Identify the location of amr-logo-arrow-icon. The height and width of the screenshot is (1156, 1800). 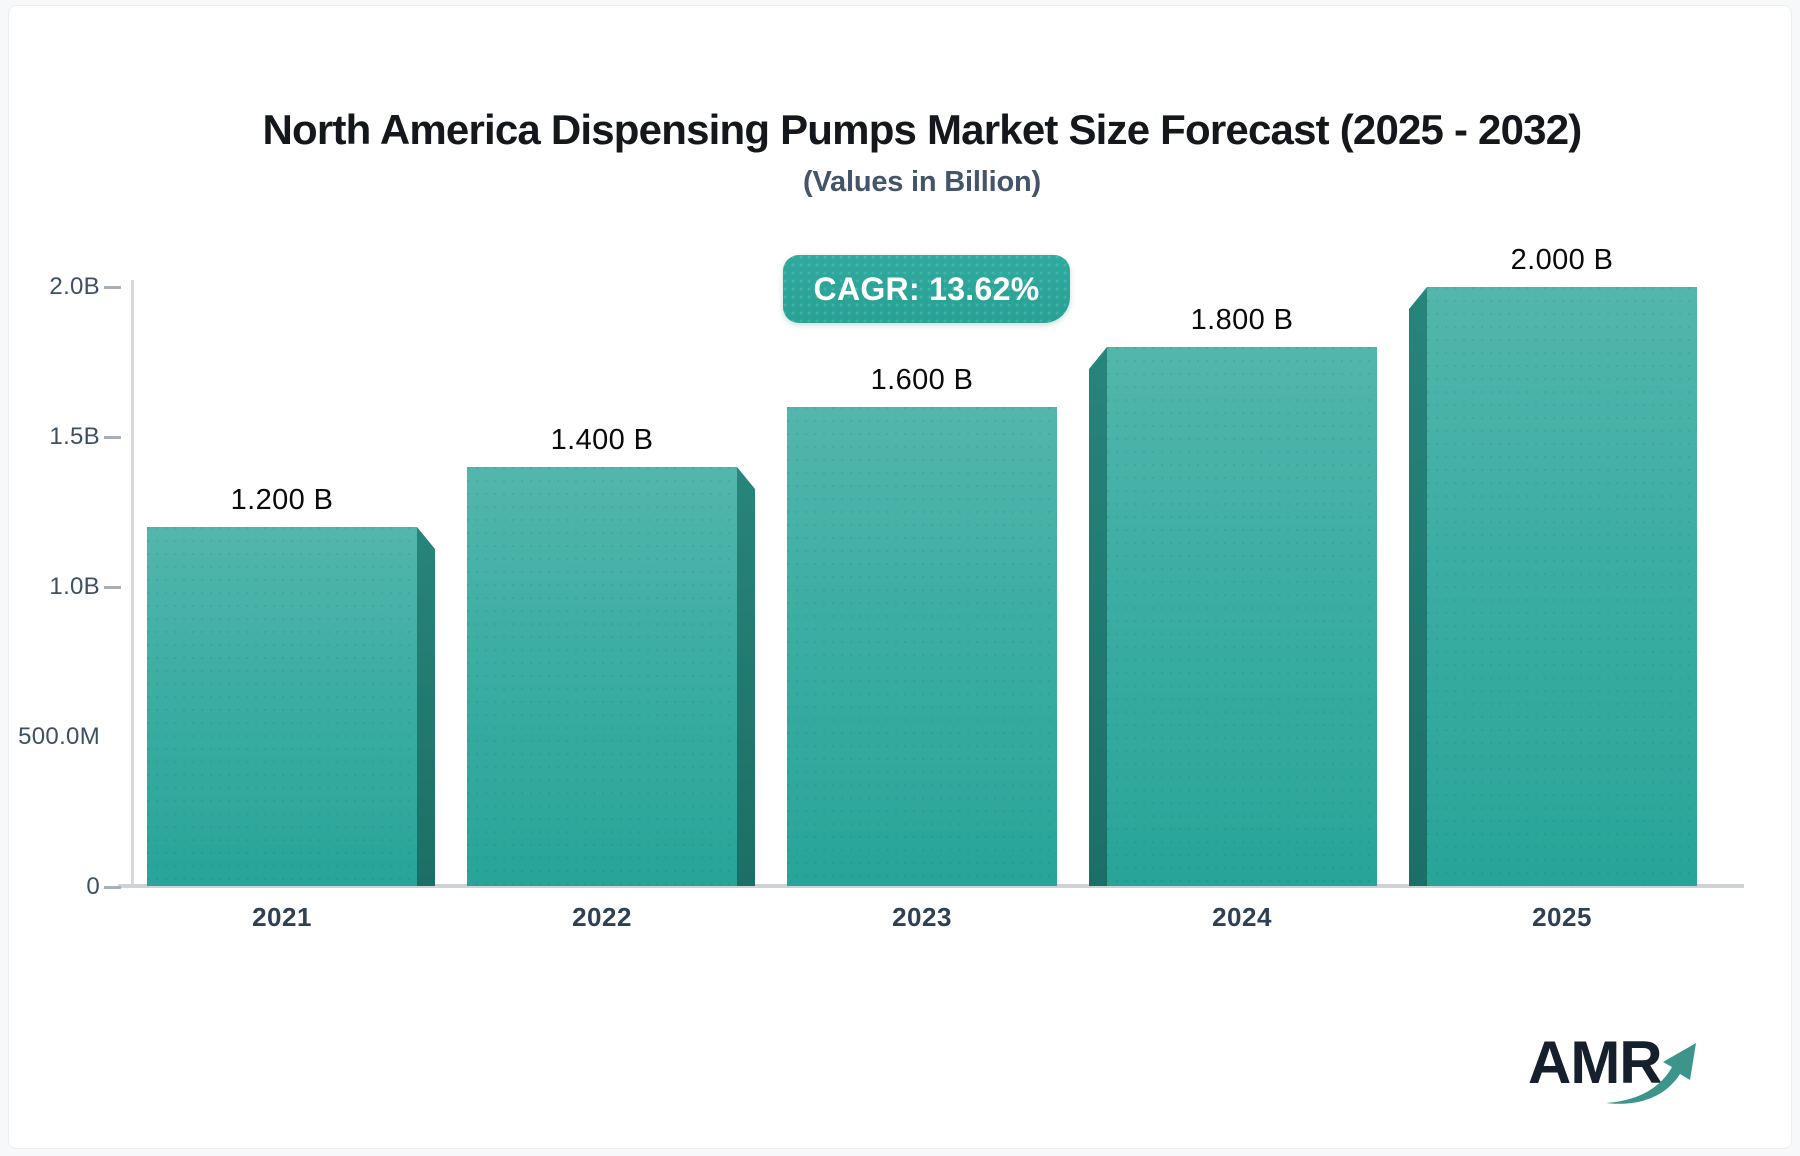
(1651, 1073).